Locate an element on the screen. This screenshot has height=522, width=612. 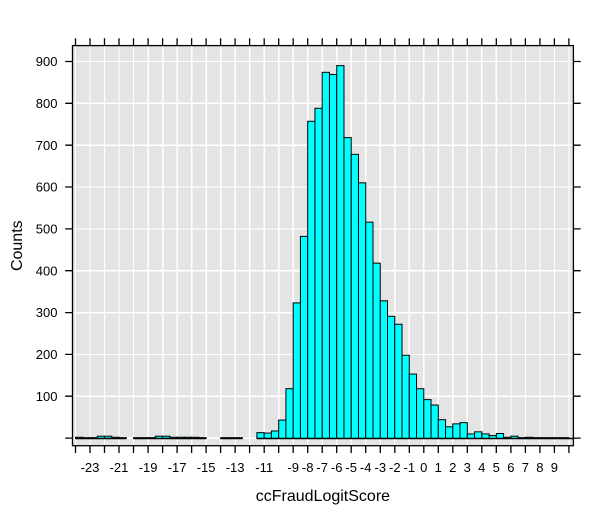
svg-text: -3 is located at coordinates (381, 467).